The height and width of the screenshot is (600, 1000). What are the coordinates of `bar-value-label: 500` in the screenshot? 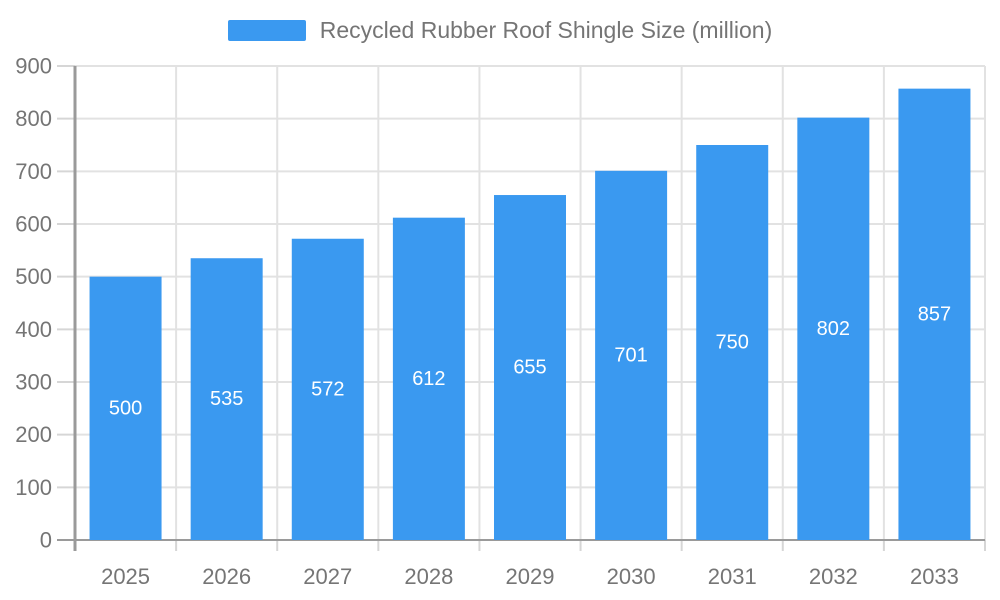 It's located at (125, 408).